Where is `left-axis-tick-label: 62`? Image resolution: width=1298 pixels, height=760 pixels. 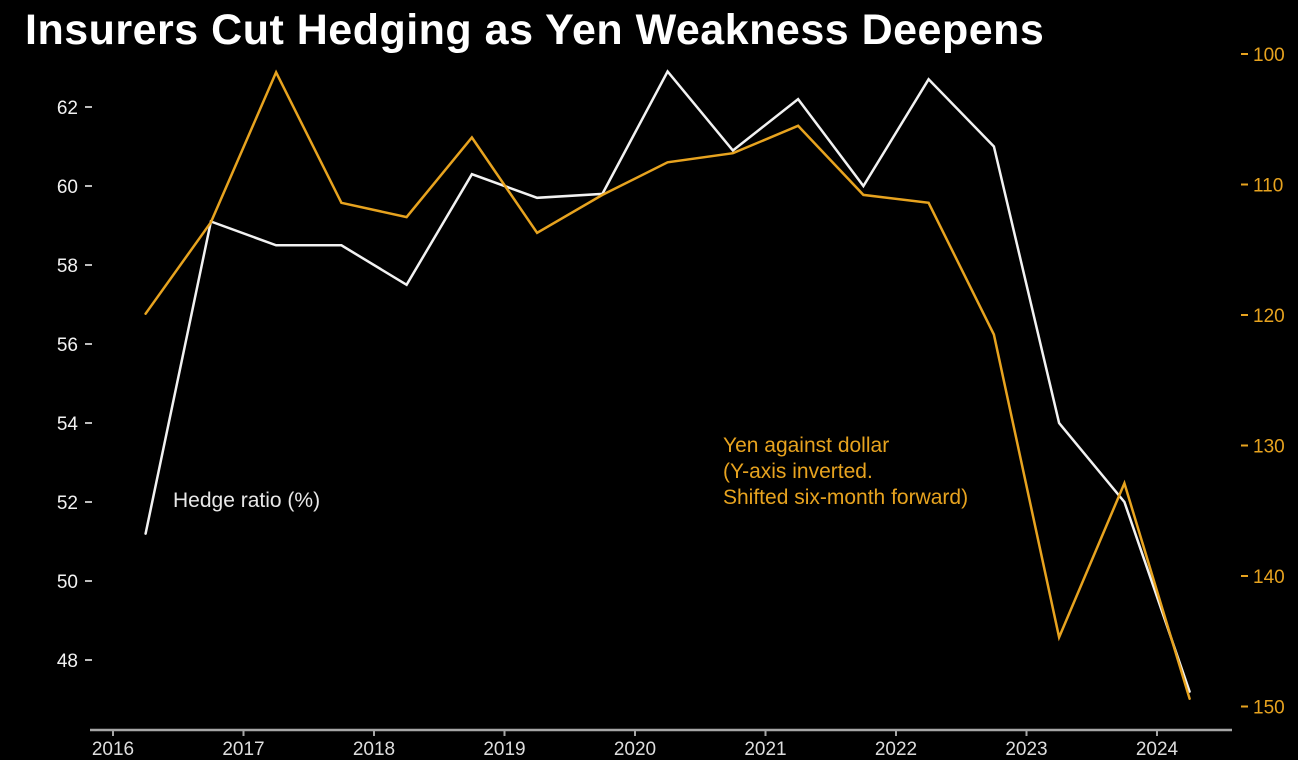
left-axis-tick-label: 62 is located at coordinates (67, 108).